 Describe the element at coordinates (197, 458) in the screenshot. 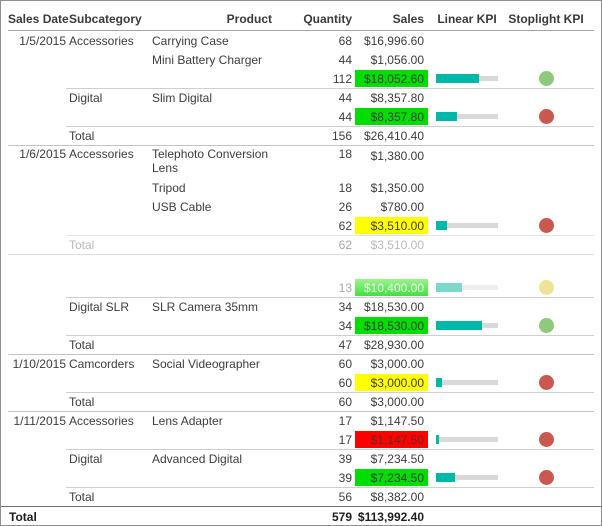

I see `cell-product: Advanced Digital` at that location.